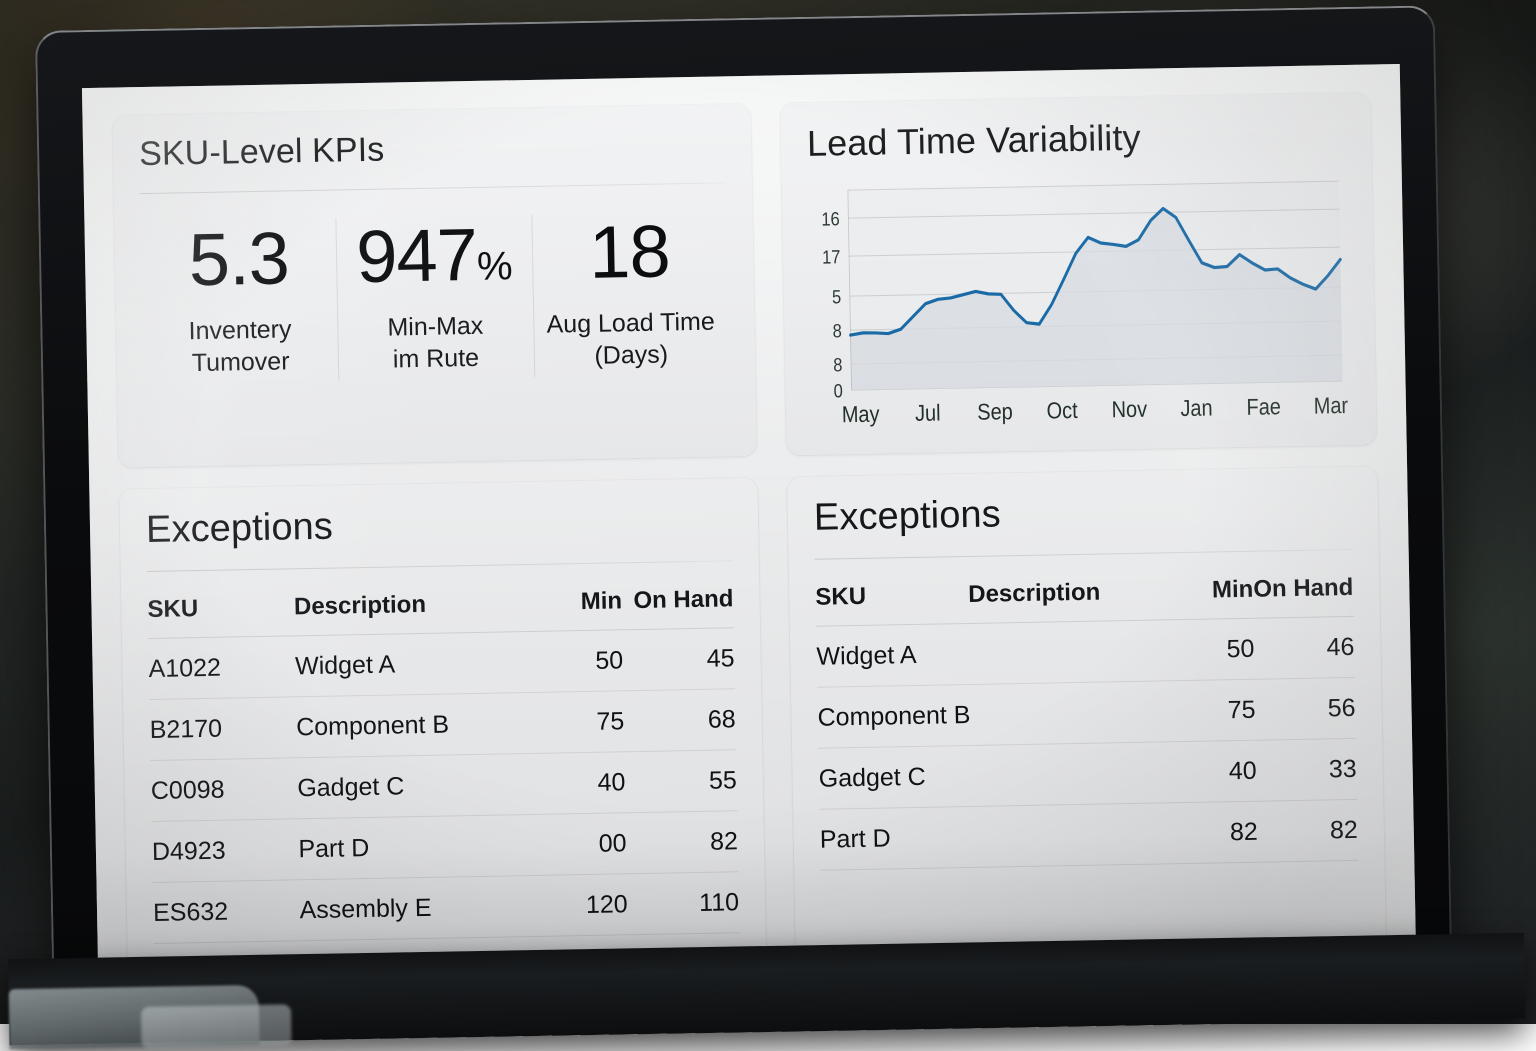  What do you see at coordinates (630, 295) in the screenshot?
I see `kpi-metric-avg-load-time: 18 Aug Load Time (Days)` at bounding box center [630, 295].